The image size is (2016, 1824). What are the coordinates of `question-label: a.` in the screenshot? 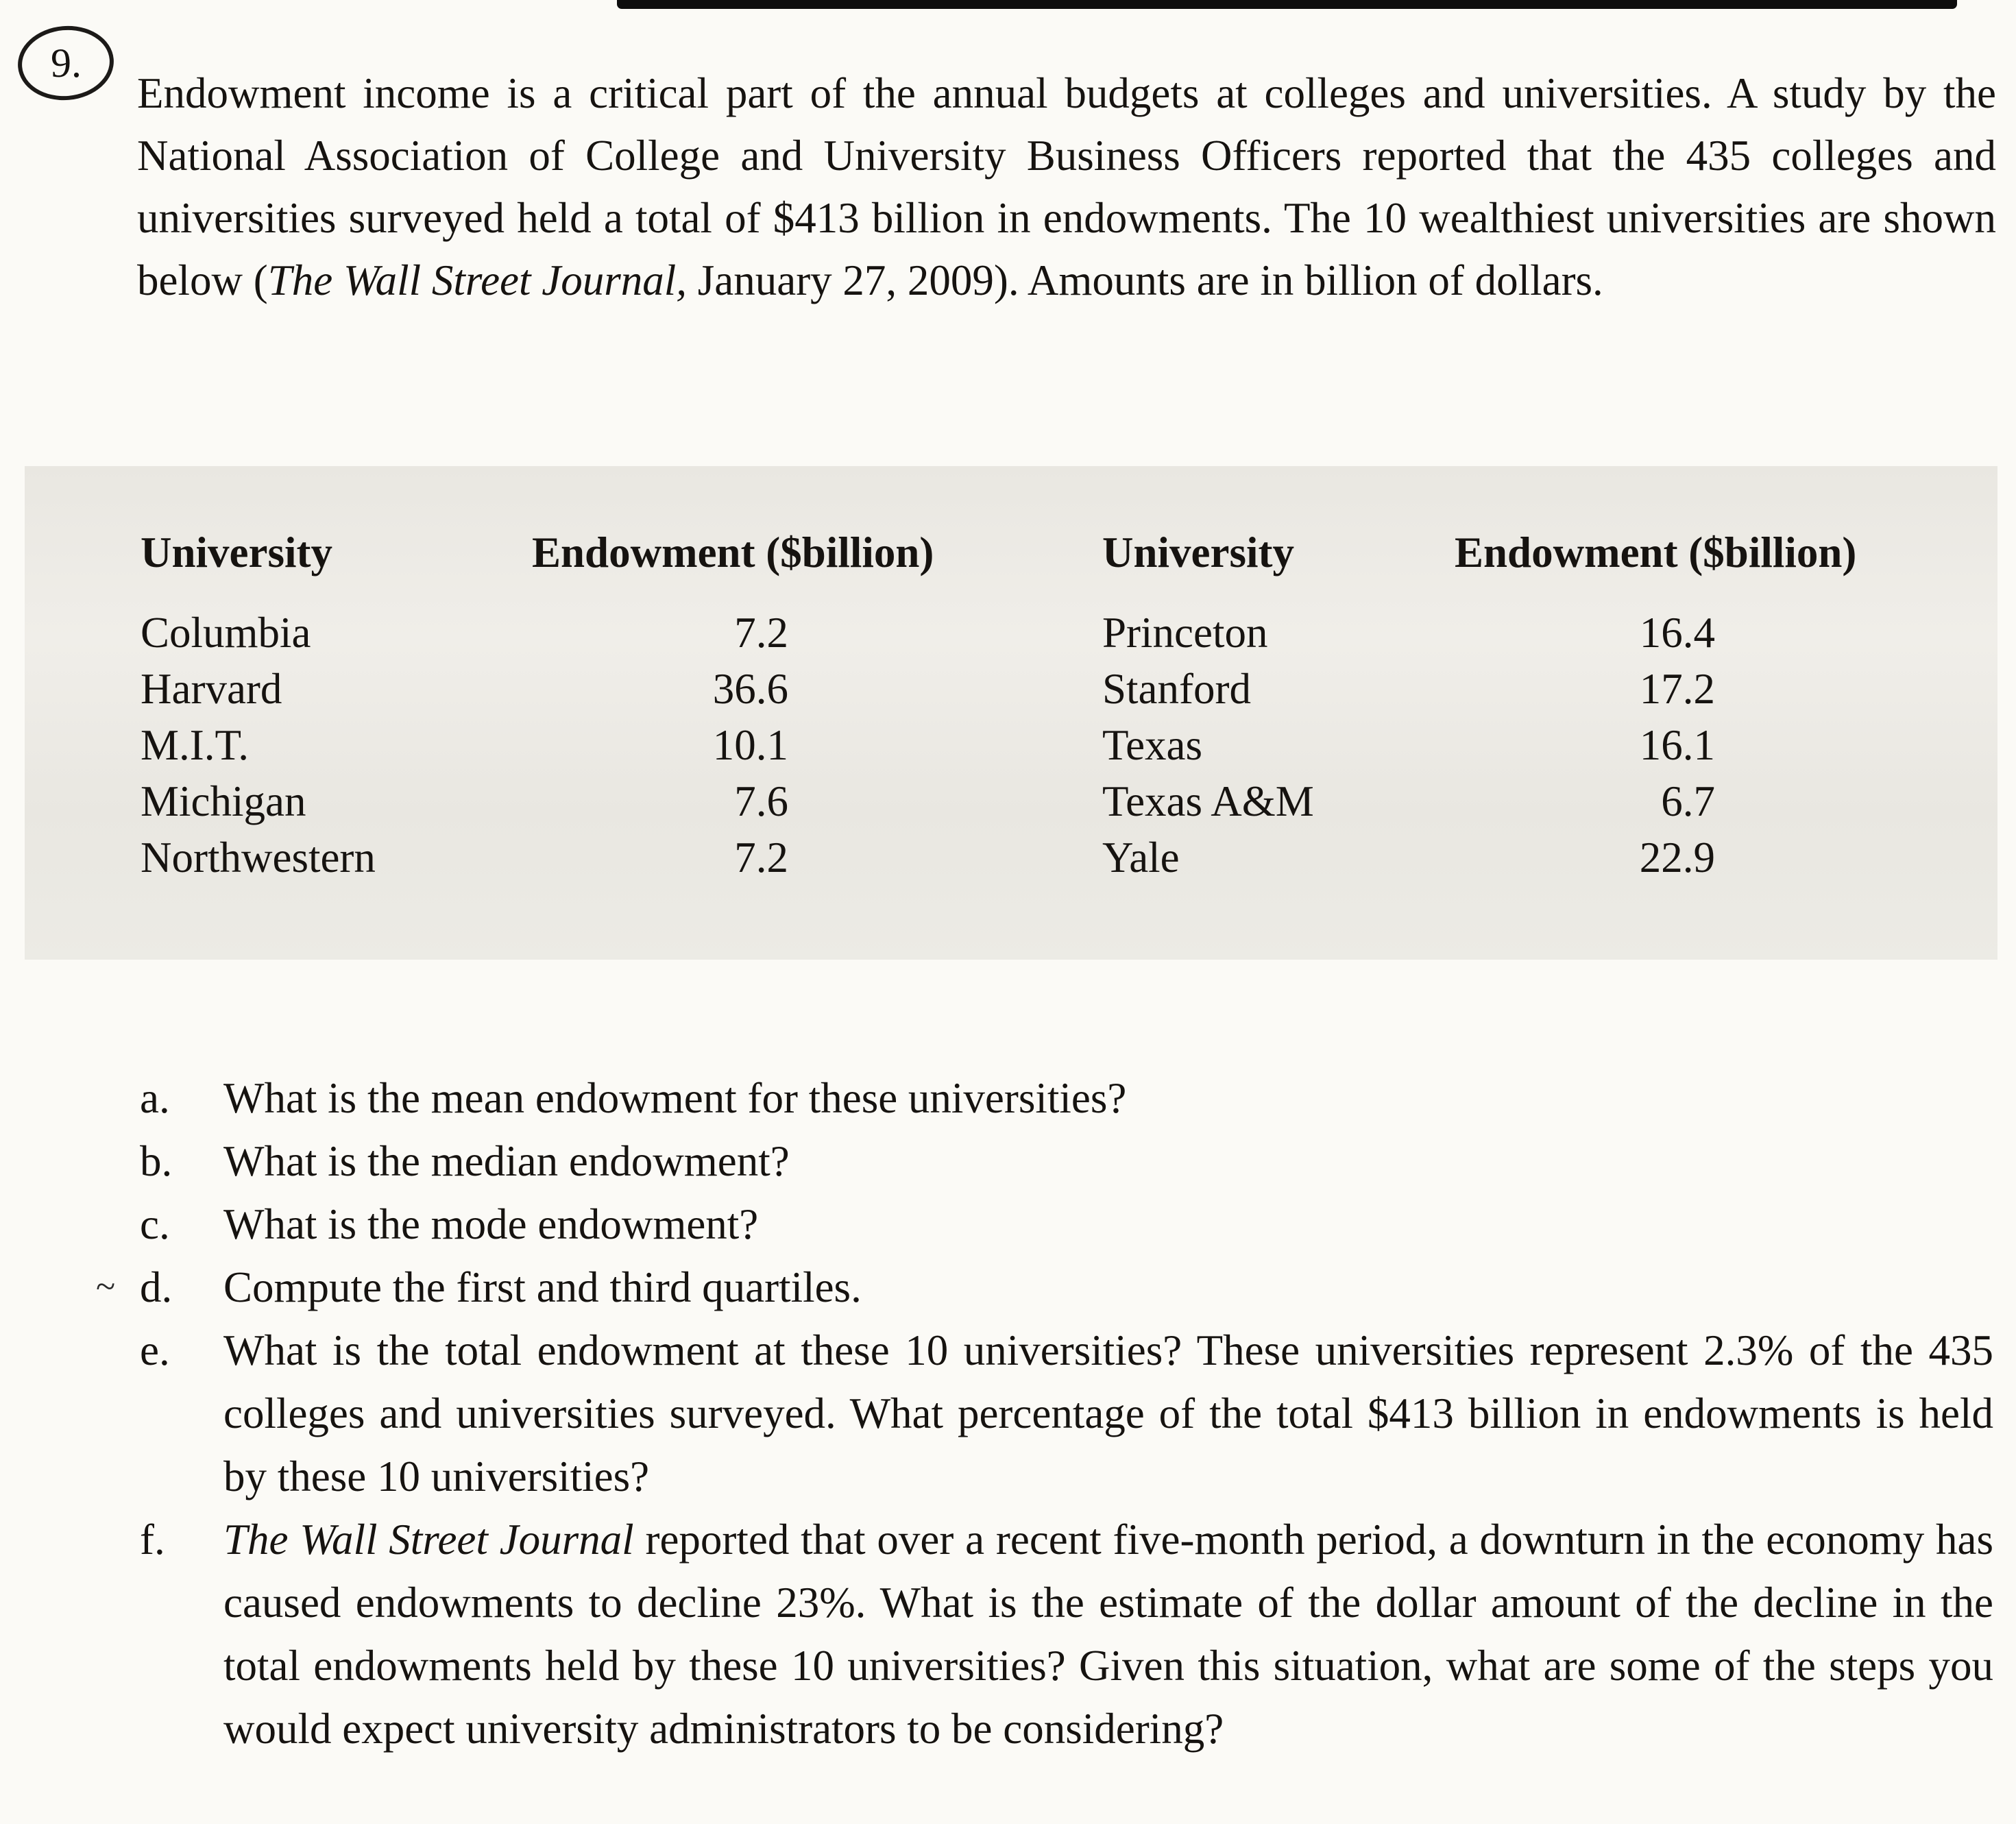 It's located at (155, 1098).